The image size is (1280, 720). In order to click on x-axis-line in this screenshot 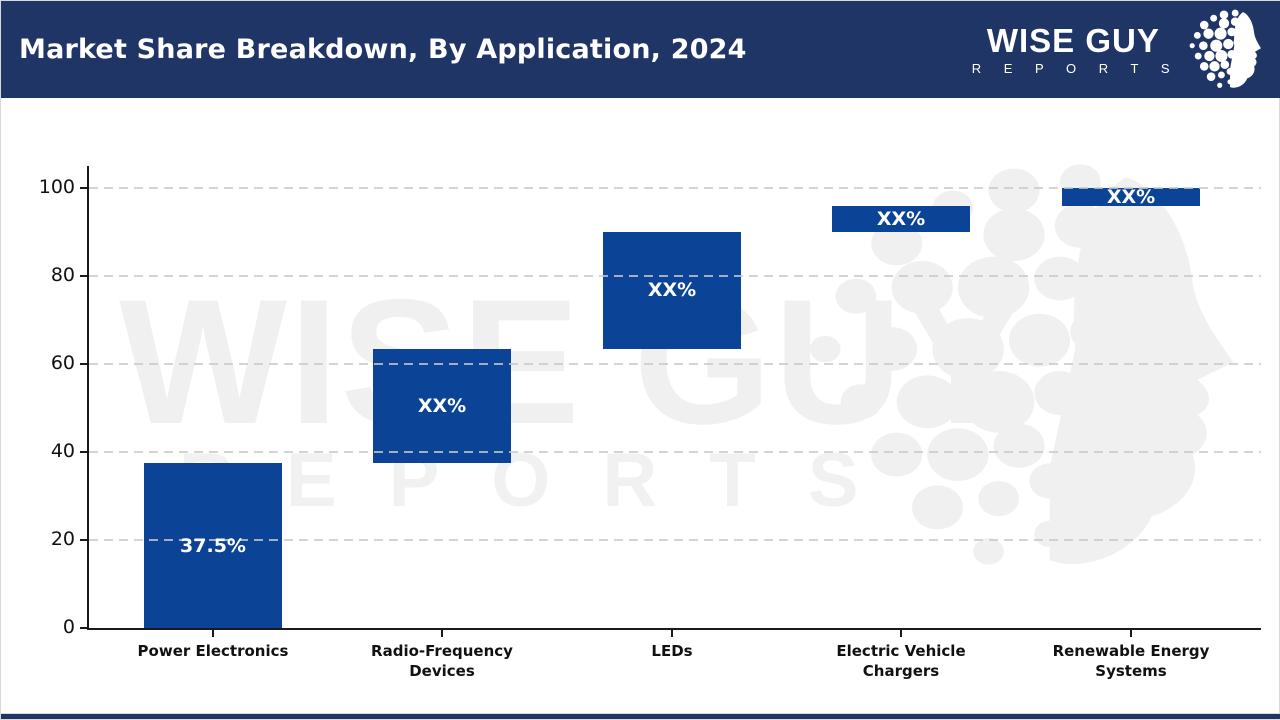, I will do `click(674, 629)`.